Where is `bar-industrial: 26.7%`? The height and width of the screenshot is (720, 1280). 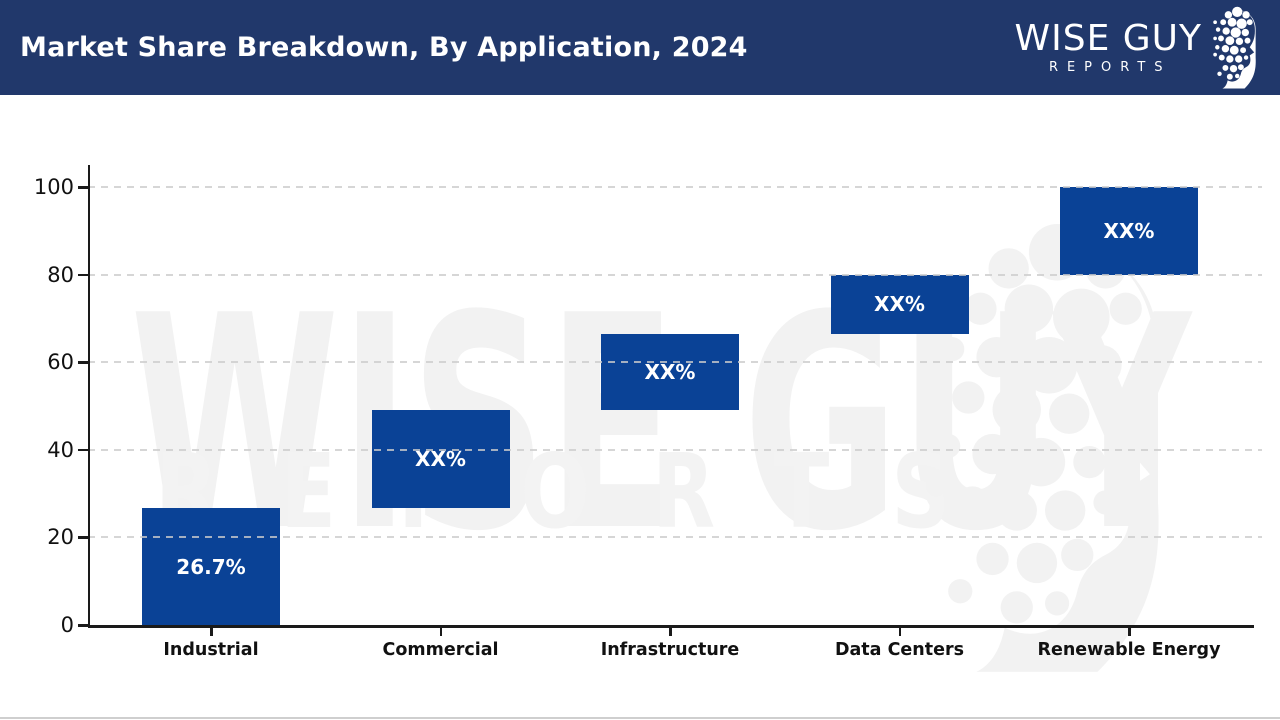
bar-industrial: 26.7% is located at coordinates (211, 566).